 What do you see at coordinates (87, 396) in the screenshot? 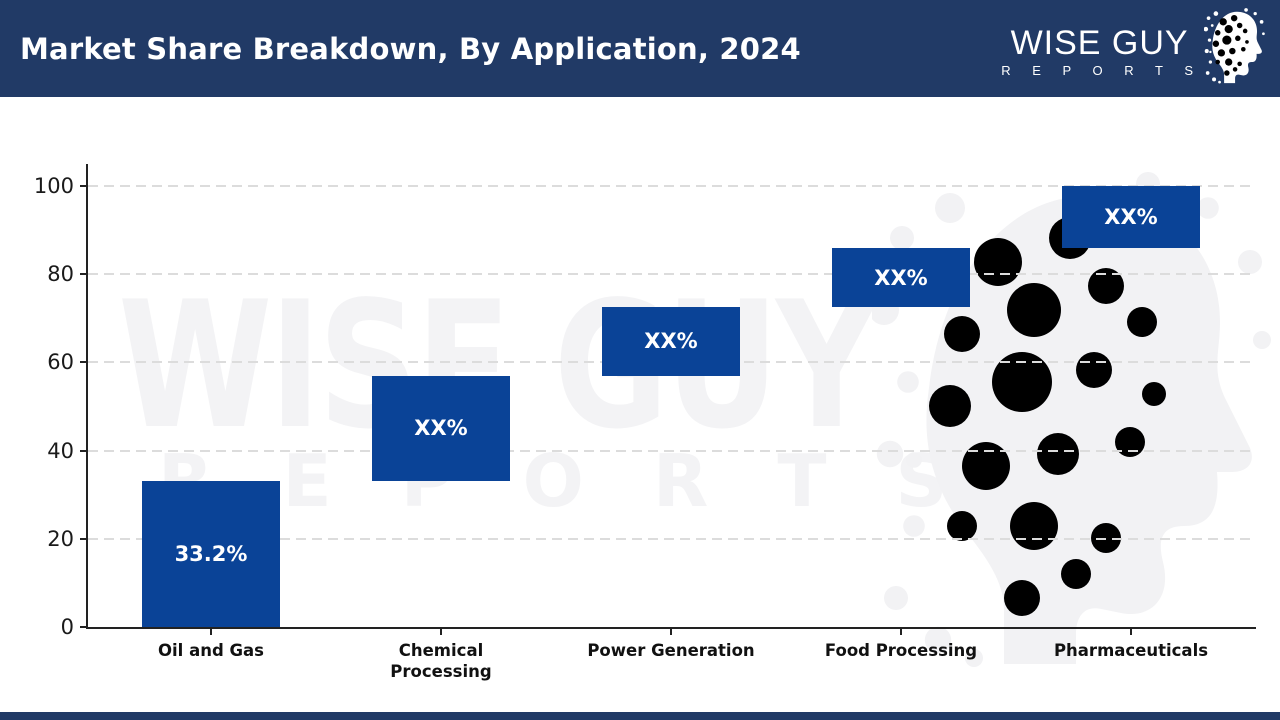
I see `y-axis-spine` at bounding box center [87, 396].